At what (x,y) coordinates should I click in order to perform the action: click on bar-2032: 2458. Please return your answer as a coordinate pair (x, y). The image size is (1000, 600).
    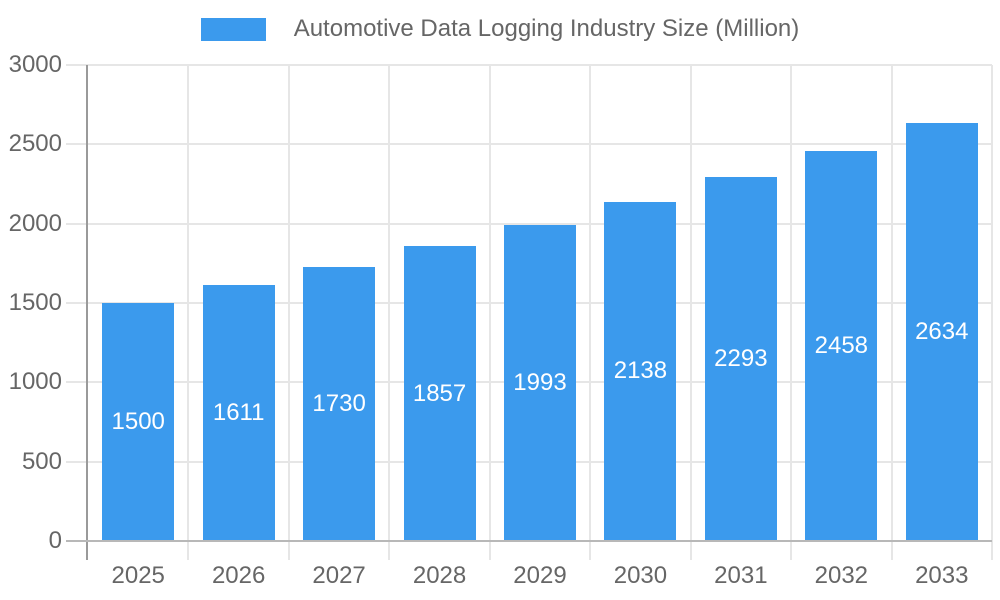
    Looking at the image, I should click on (841, 345).